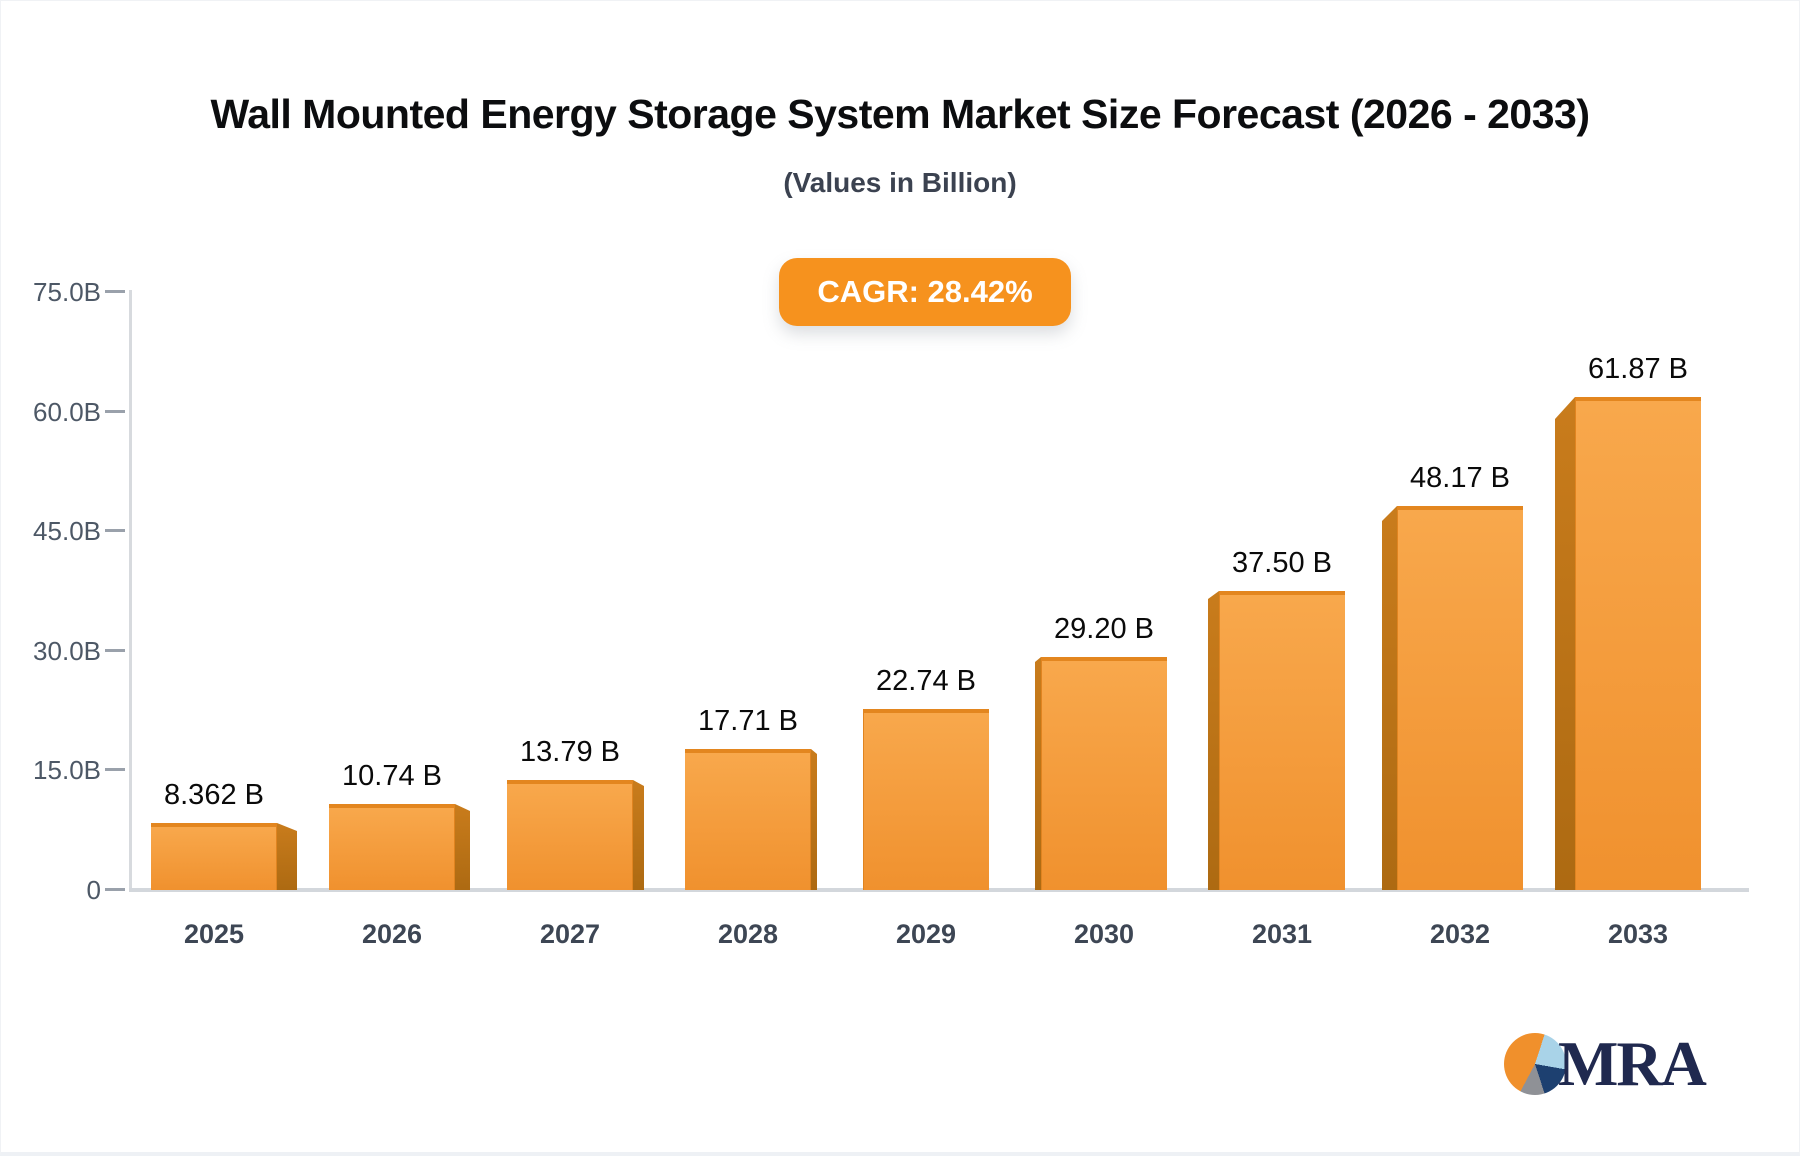 The height and width of the screenshot is (1156, 1800). Describe the element at coordinates (748, 721) in the screenshot. I see `bar-value-label: 17.71 B` at that location.